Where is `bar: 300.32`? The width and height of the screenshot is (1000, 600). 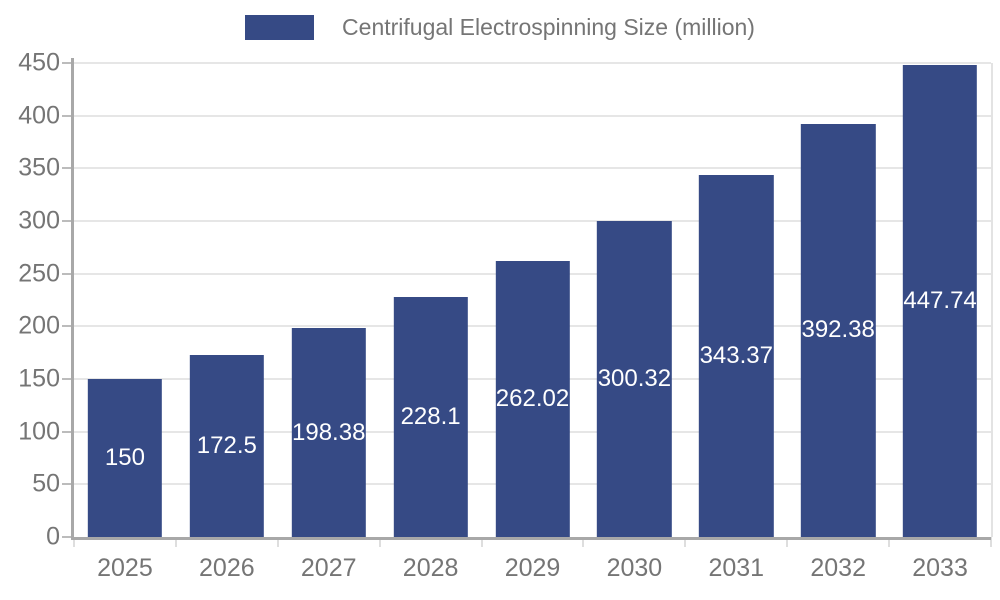
bar: 300.32 is located at coordinates (634, 378).